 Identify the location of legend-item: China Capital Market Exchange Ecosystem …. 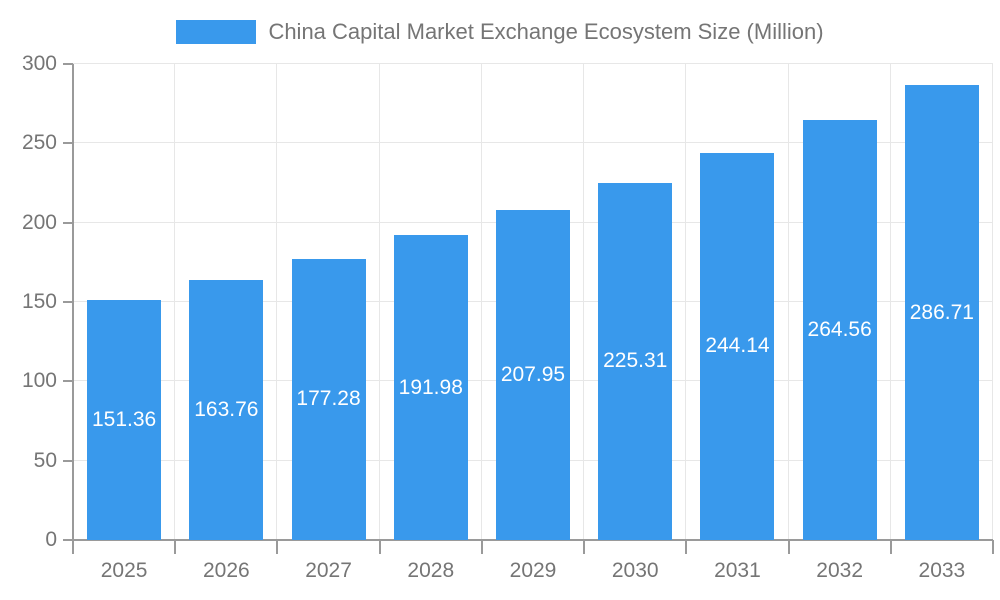
(500, 32).